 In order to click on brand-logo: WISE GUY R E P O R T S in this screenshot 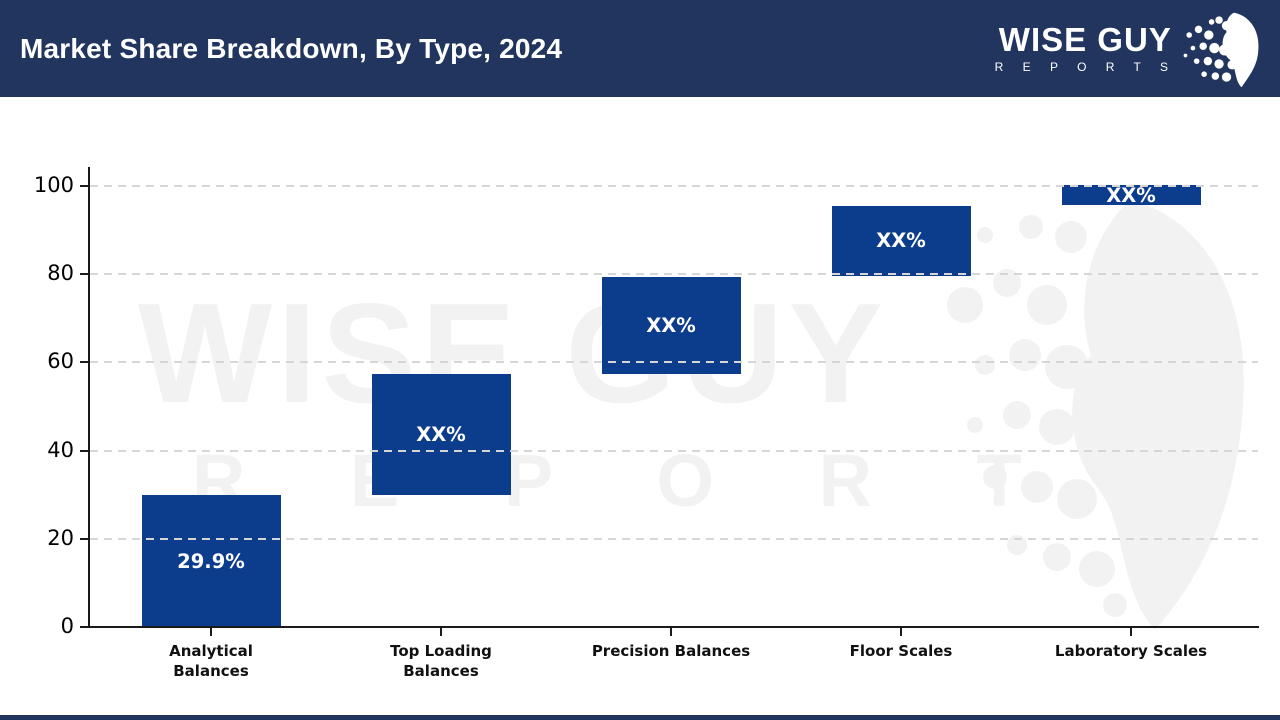, I will do `click(1128, 49)`.